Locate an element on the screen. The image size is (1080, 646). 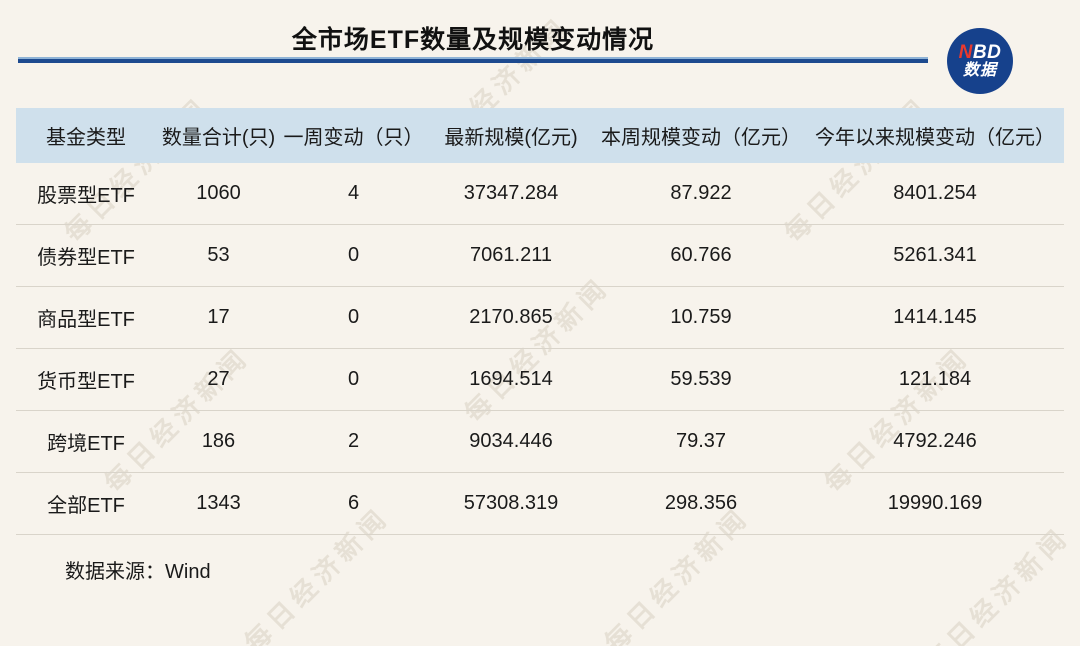
column-header-latest-scale: 最新规模(亿元) is located at coordinates (511, 138).